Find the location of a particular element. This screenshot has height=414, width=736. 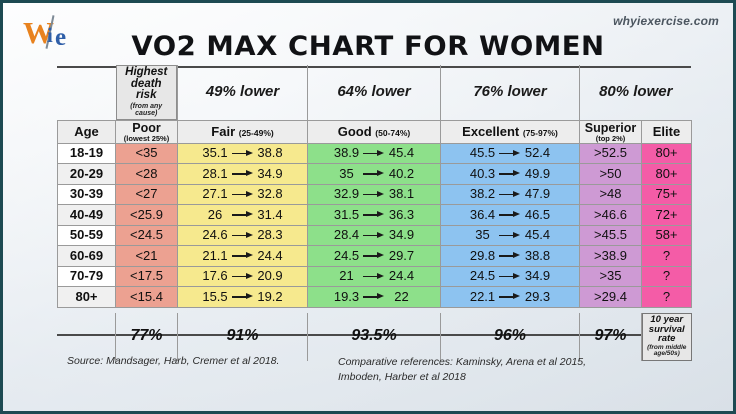

cell-fair: 24.6 28.3 is located at coordinates (242, 235).